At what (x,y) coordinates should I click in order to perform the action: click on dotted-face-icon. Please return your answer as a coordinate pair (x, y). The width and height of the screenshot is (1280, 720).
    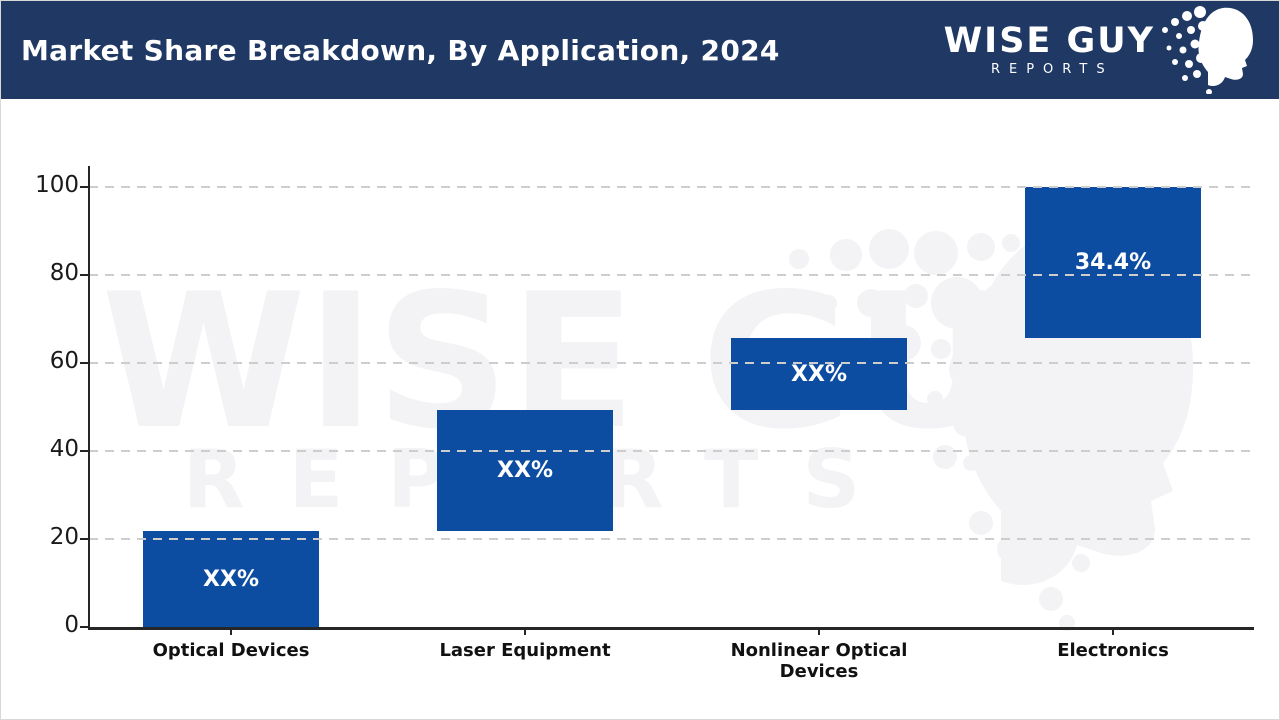
    Looking at the image, I should click on (1206, 50).